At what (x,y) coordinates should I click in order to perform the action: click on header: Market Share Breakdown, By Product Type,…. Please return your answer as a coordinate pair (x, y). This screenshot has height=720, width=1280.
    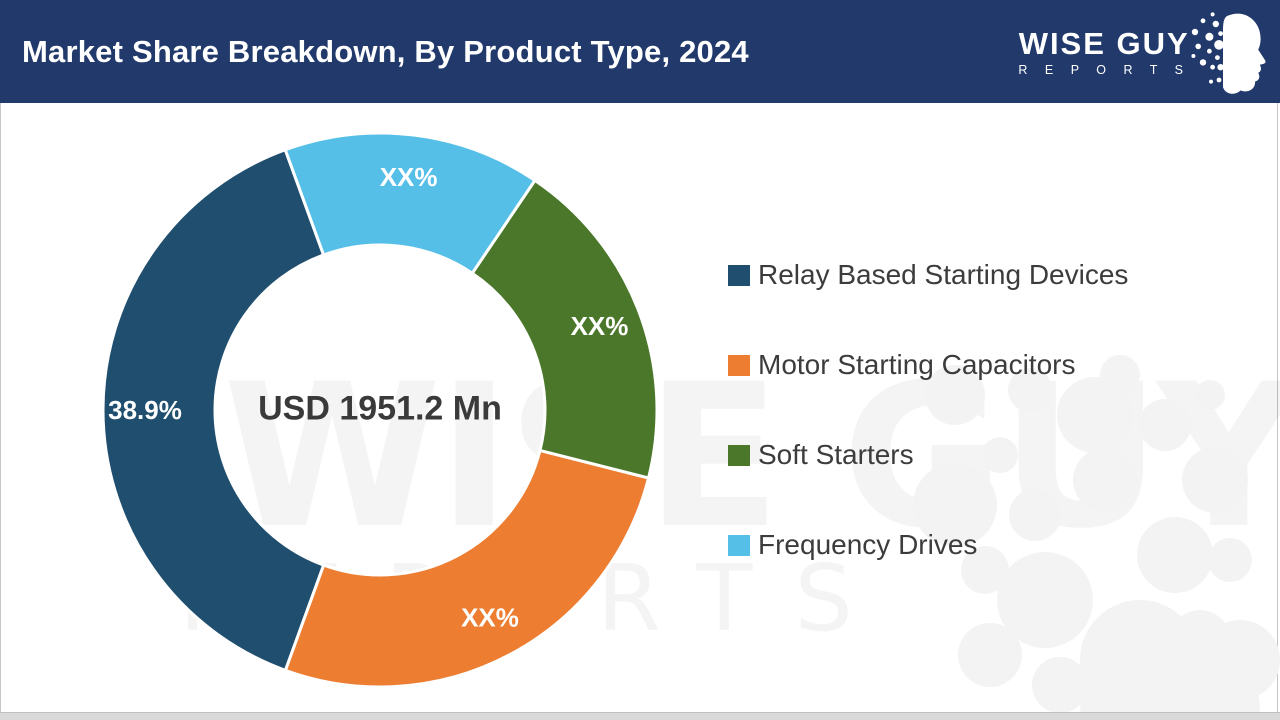
    Looking at the image, I should click on (640, 51).